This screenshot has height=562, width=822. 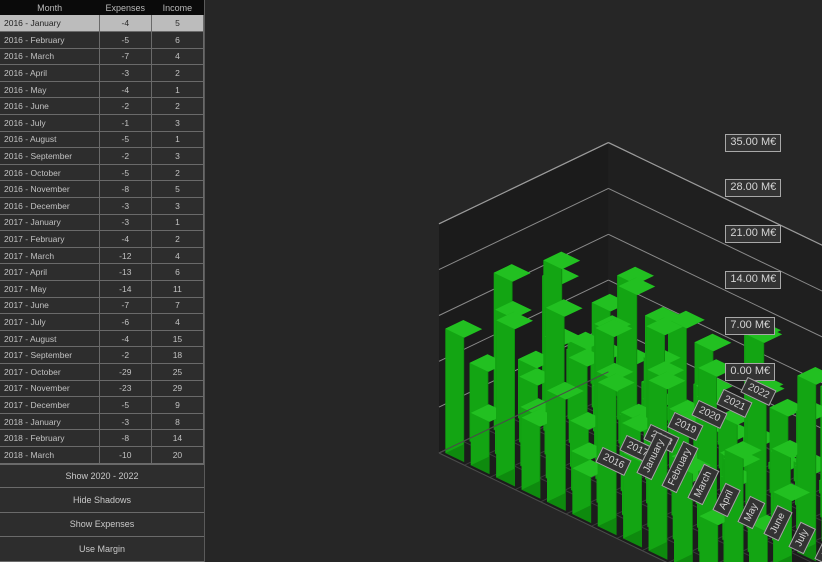 I want to click on cell-expenses: -10, so click(x=125, y=455).